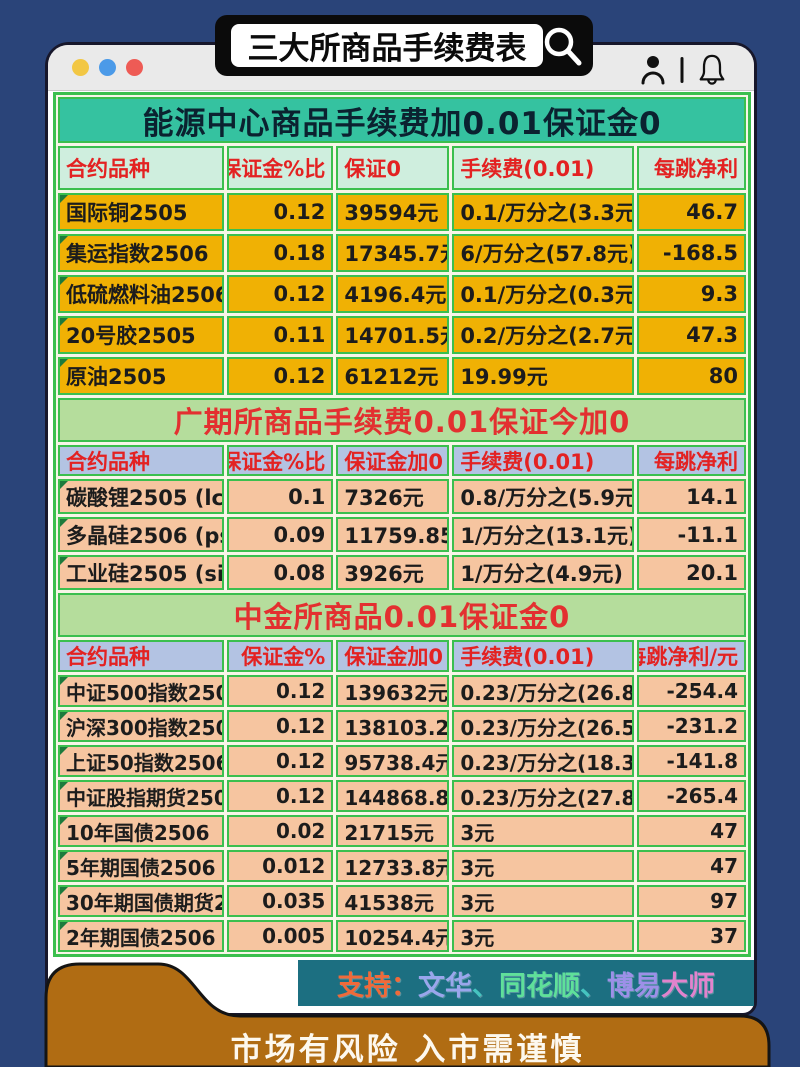 Image resolution: width=800 pixels, height=1067 pixels. What do you see at coordinates (691, 726) in the screenshot?
I see `table-cell: -231.2` at bounding box center [691, 726].